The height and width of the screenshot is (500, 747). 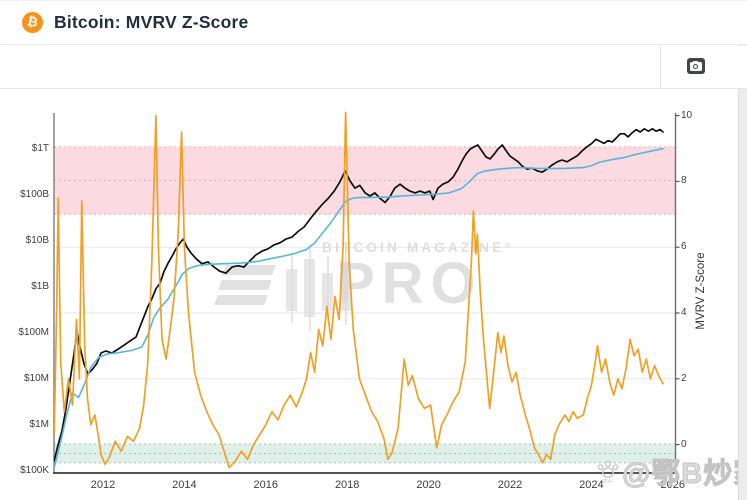 What do you see at coordinates (673, 485) in the screenshot?
I see `x-tick-label: 2026` at bounding box center [673, 485].